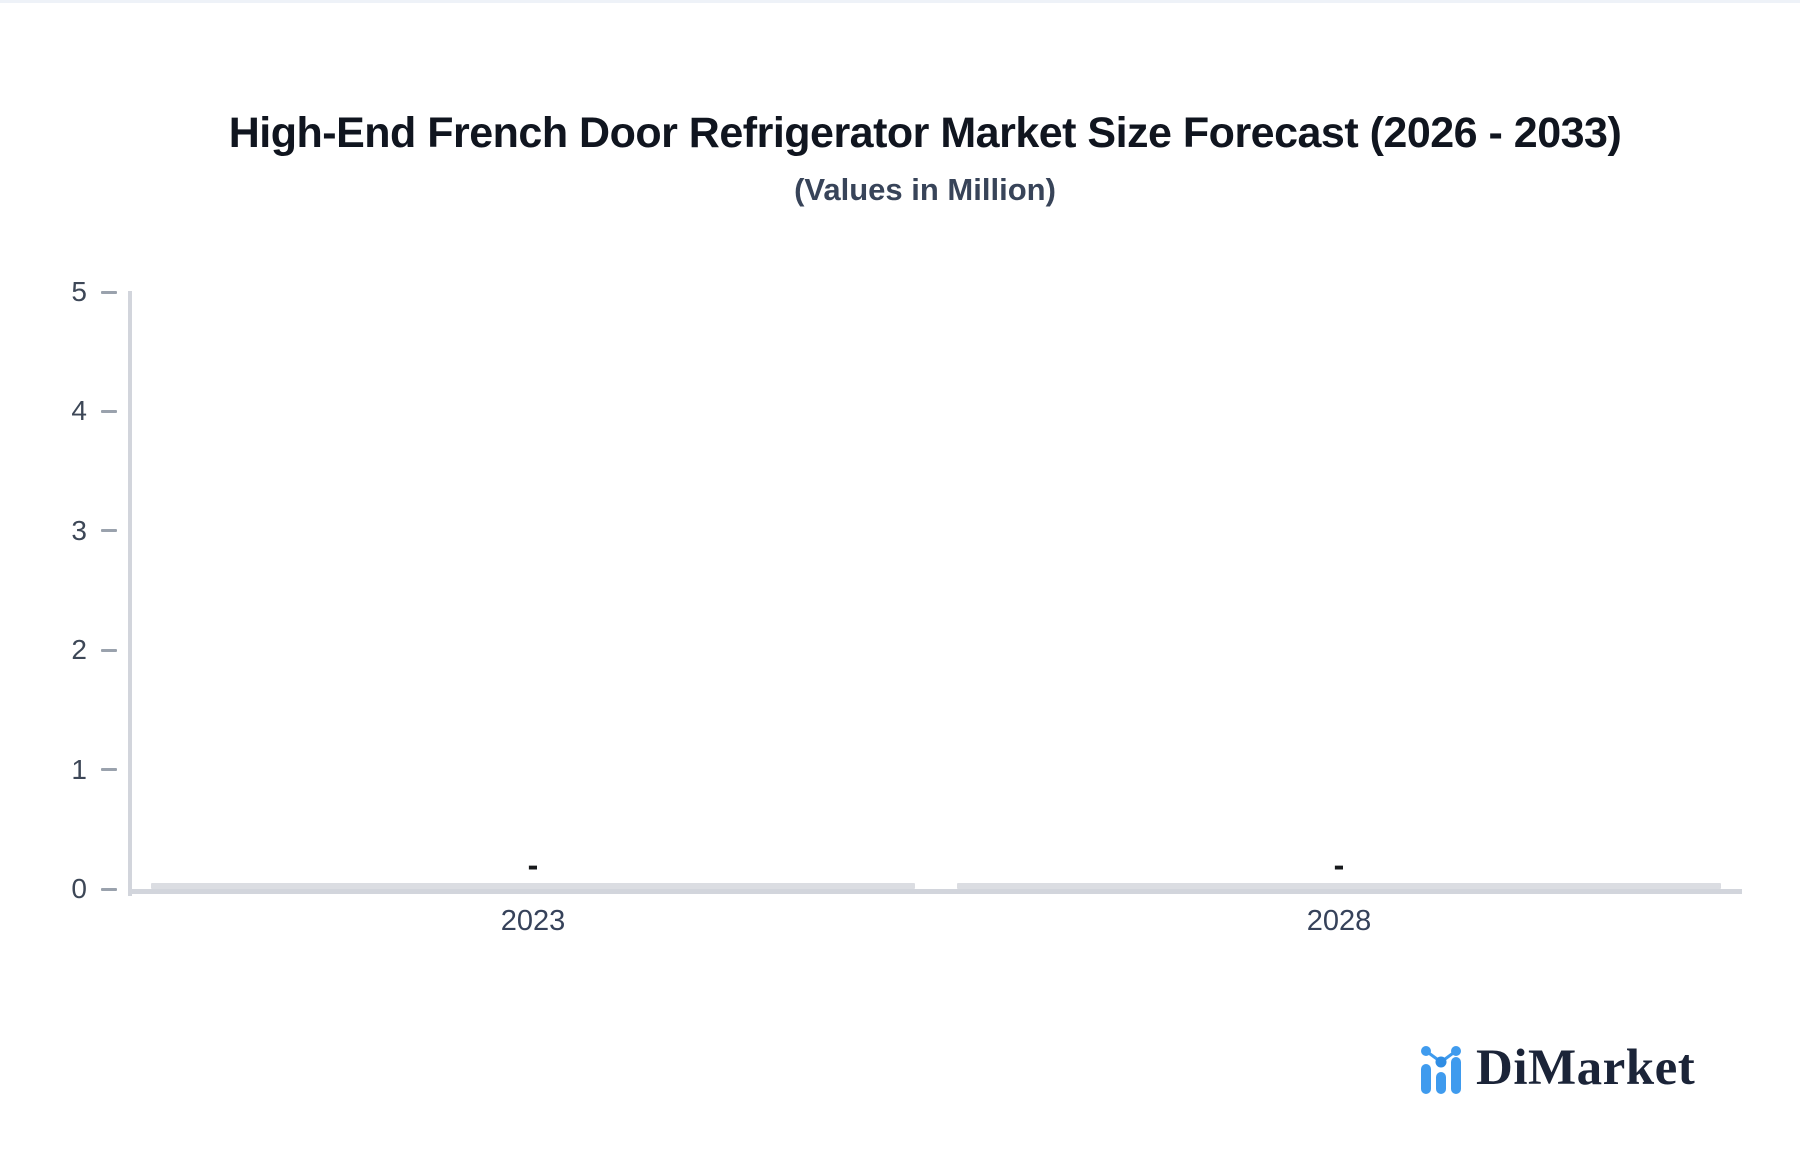 Image resolution: width=1800 pixels, height=1156 pixels. What do you see at coordinates (79, 650) in the screenshot?
I see `y-tick-label: 2` at bounding box center [79, 650].